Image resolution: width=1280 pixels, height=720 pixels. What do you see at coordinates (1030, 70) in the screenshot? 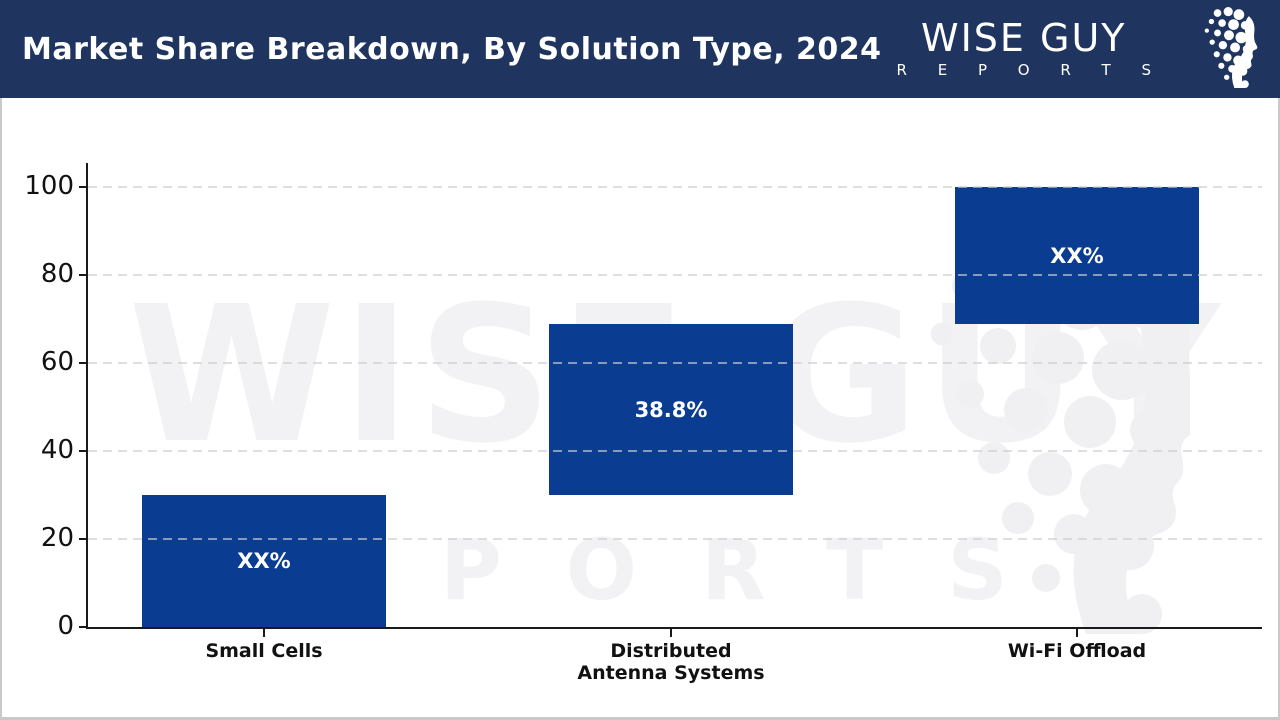
I see `brand-subtitle: R E P O R T S` at bounding box center [1030, 70].